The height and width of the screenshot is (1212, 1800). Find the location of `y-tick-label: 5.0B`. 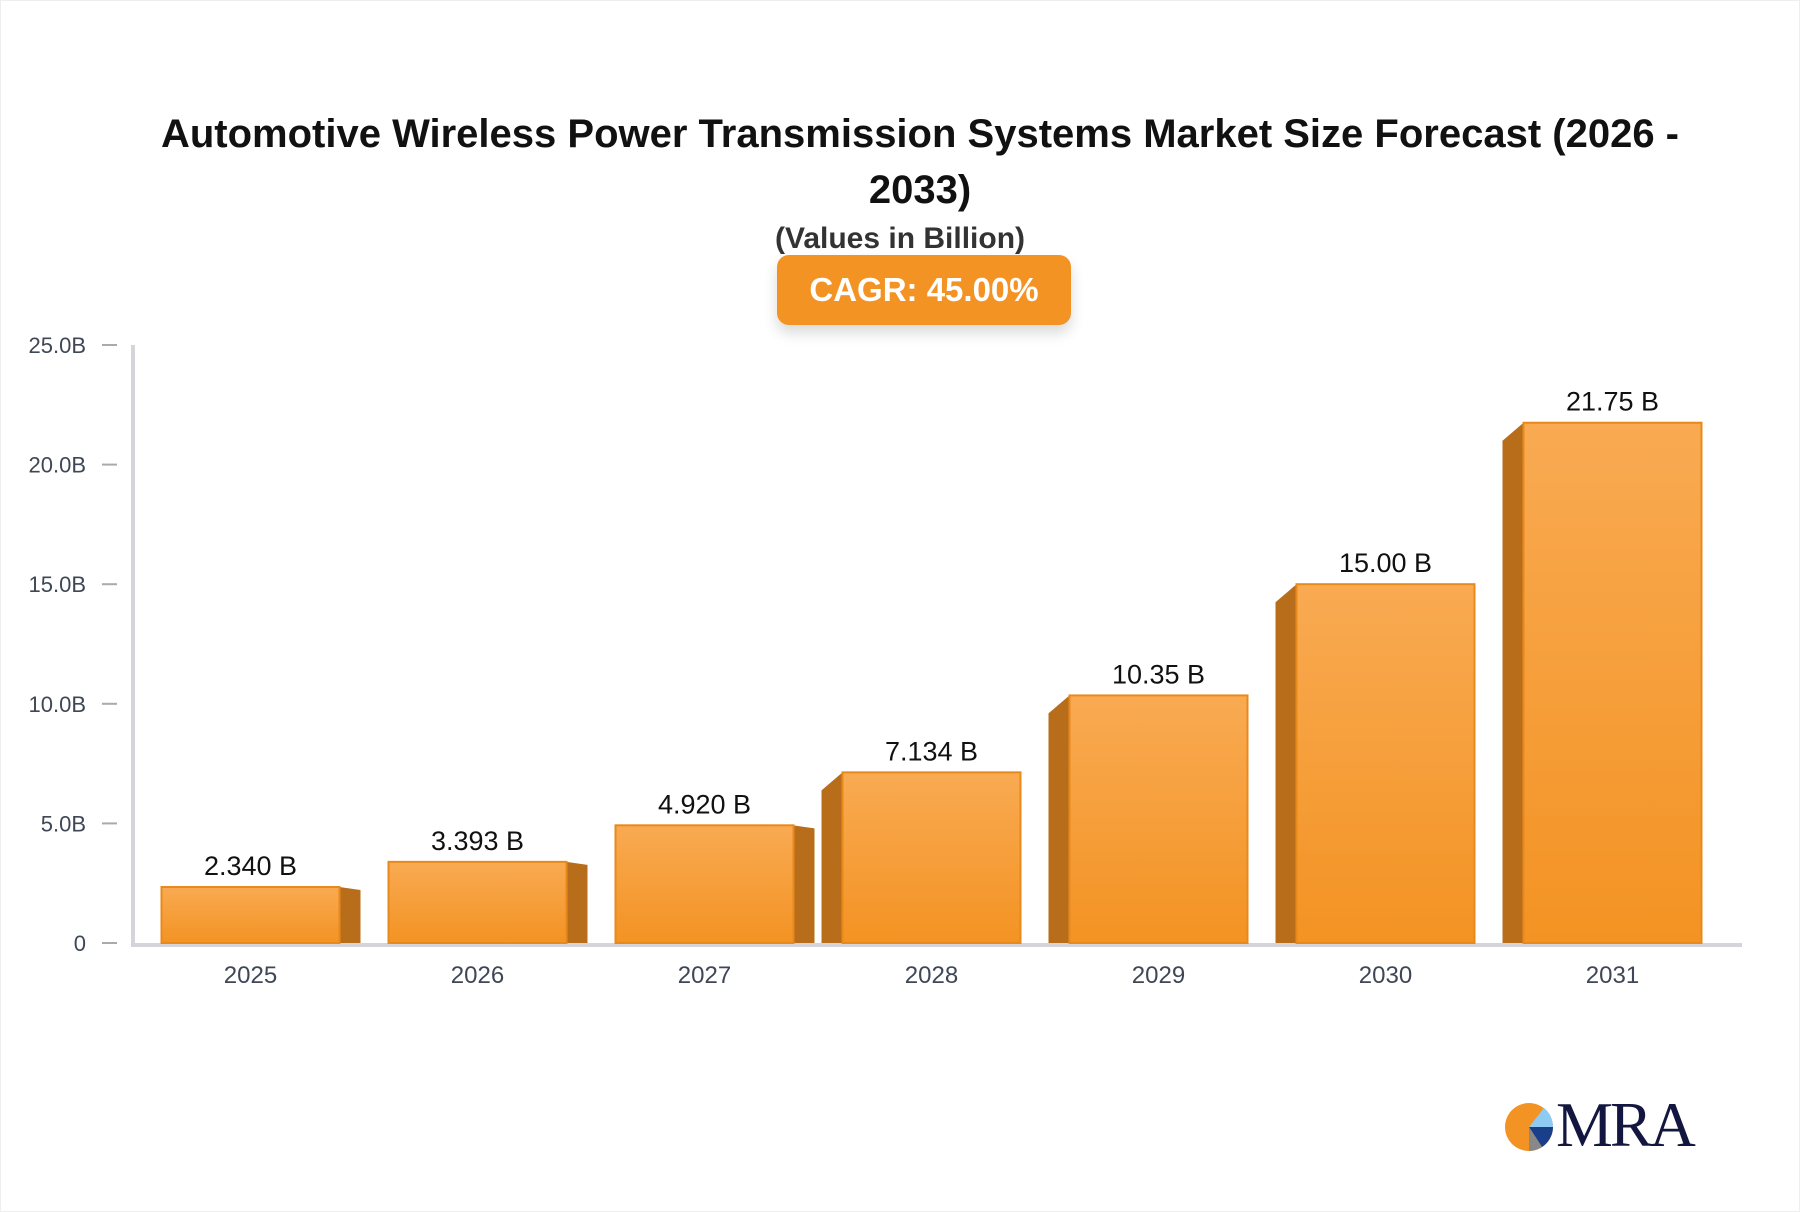

y-tick-label: 5.0B is located at coordinates (63, 823).